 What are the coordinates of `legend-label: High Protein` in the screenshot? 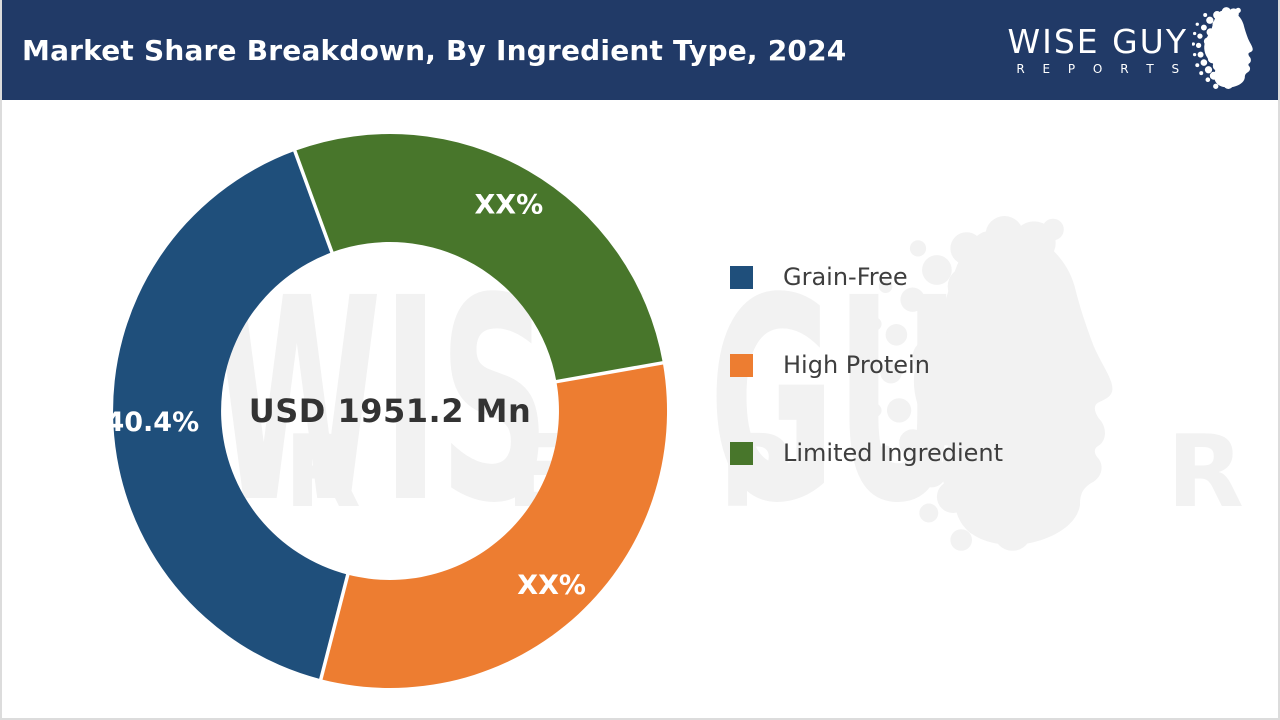 It's located at (856, 365).